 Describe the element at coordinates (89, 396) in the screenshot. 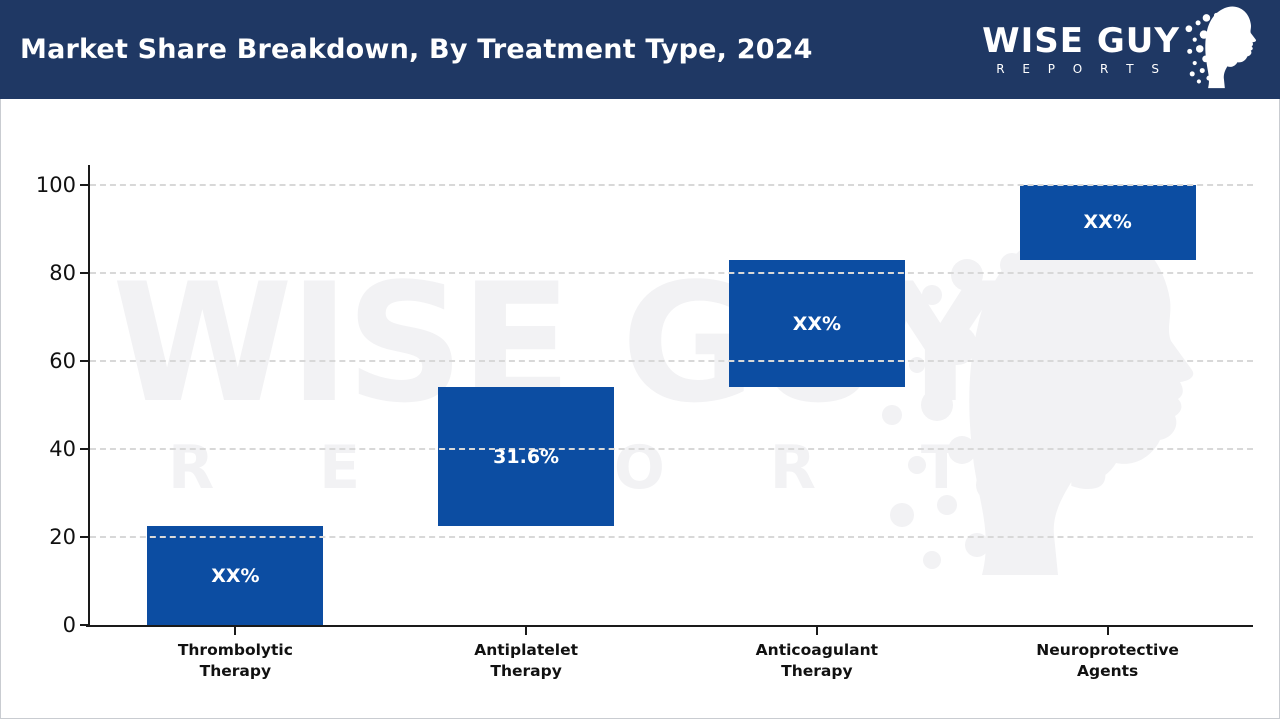

I see `y-axis-spine` at that location.